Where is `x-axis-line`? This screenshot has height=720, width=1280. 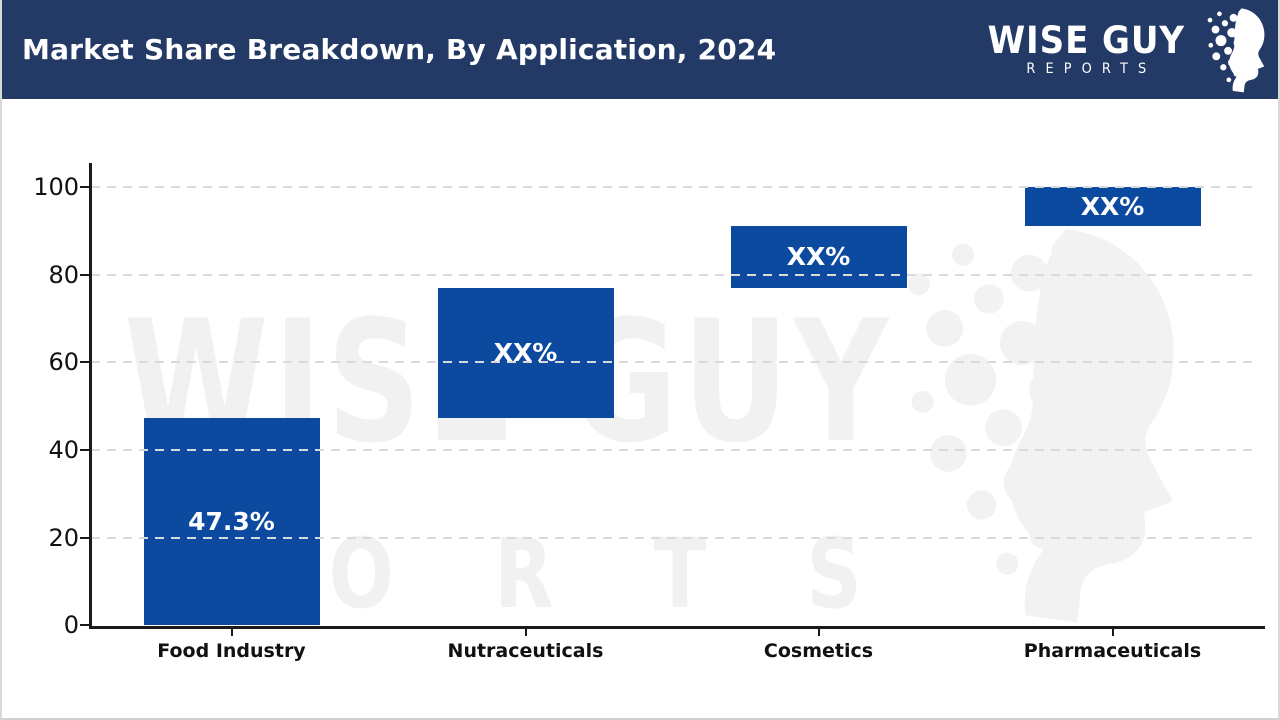
x-axis-line is located at coordinates (677, 627).